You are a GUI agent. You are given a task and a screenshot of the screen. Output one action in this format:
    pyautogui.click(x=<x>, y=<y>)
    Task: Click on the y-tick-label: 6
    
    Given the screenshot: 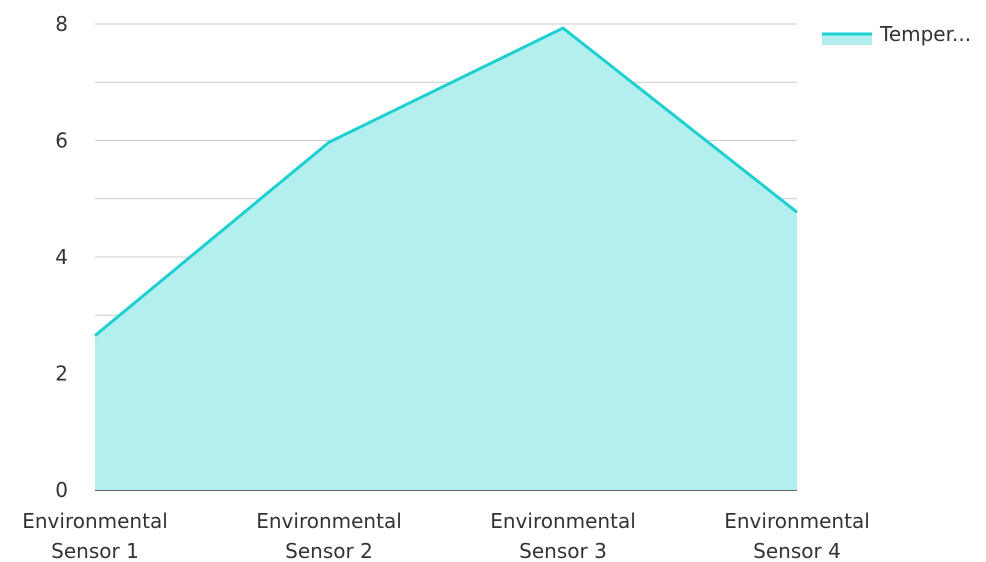 What is the action you would take?
    pyautogui.click(x=61, y=141)
    